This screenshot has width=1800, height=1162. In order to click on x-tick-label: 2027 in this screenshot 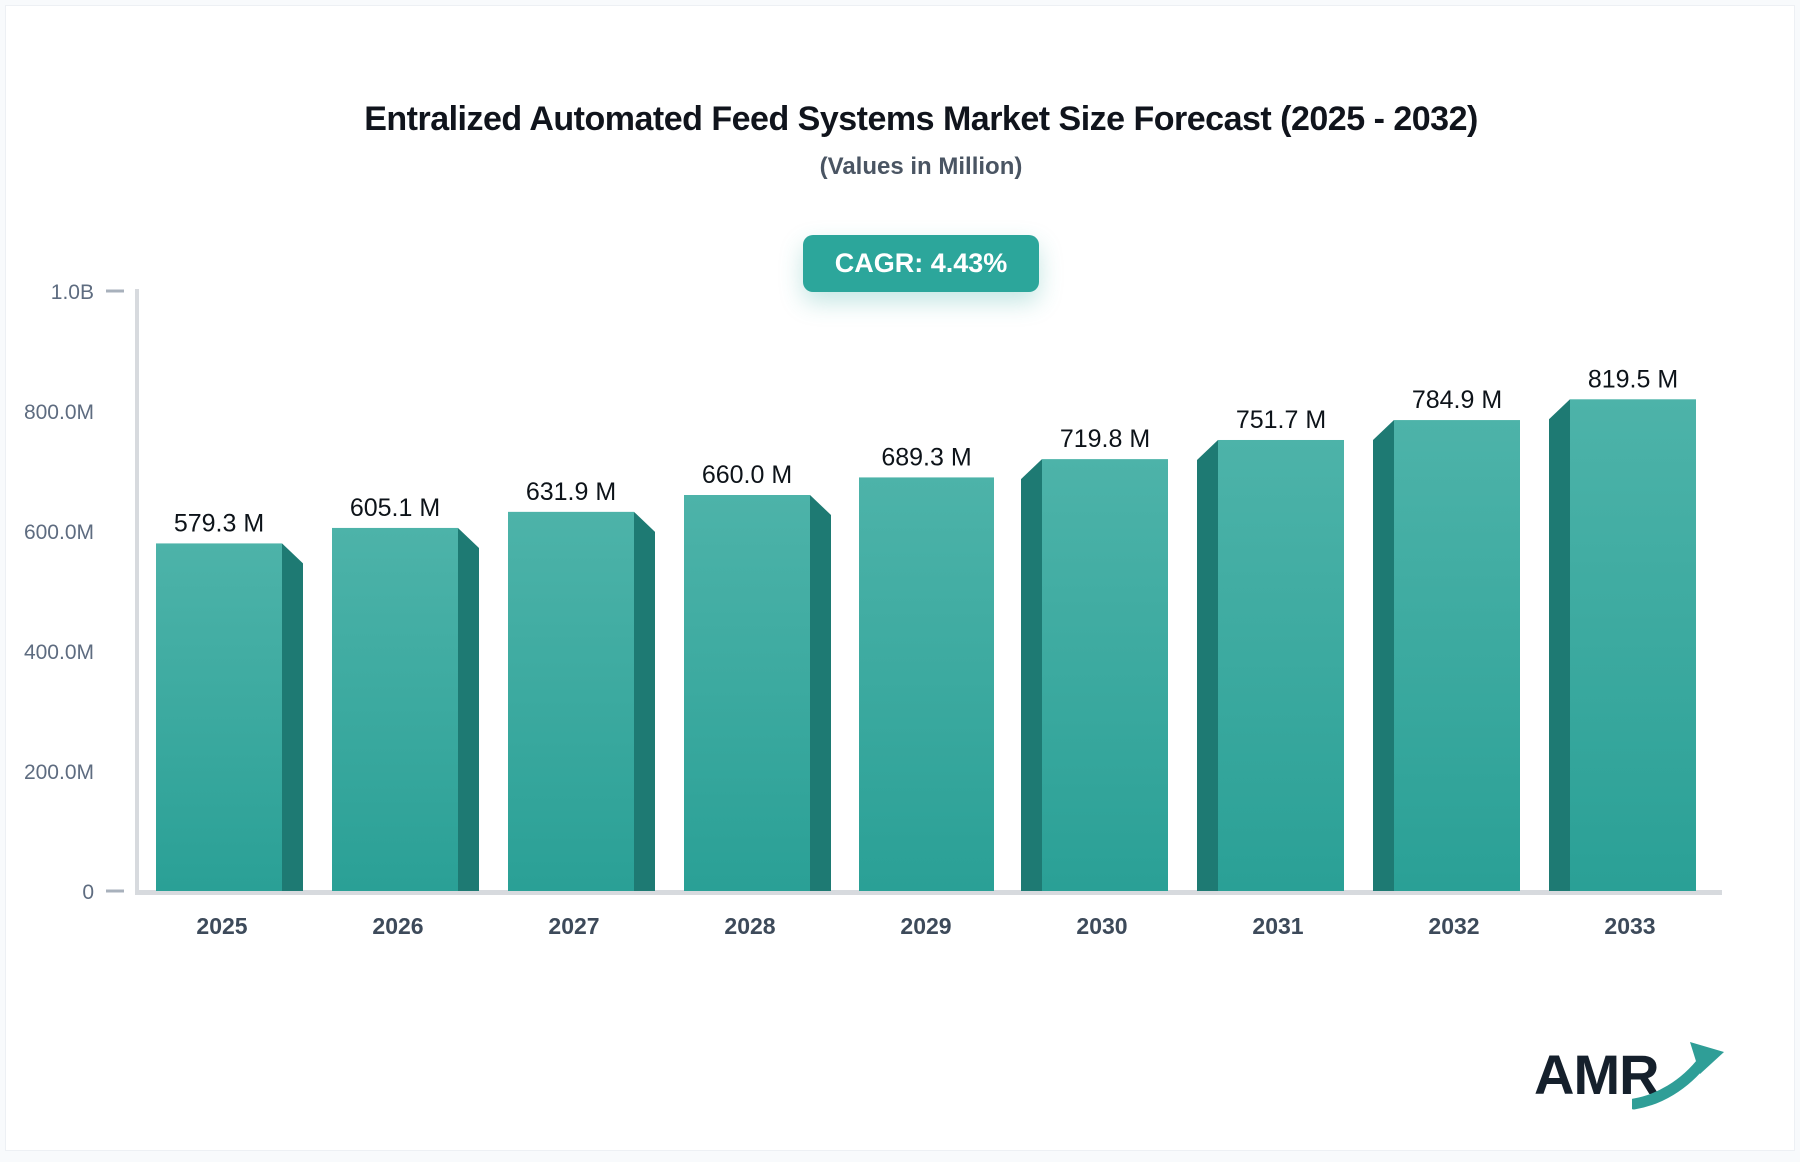, I will do `click(573, 926)`.